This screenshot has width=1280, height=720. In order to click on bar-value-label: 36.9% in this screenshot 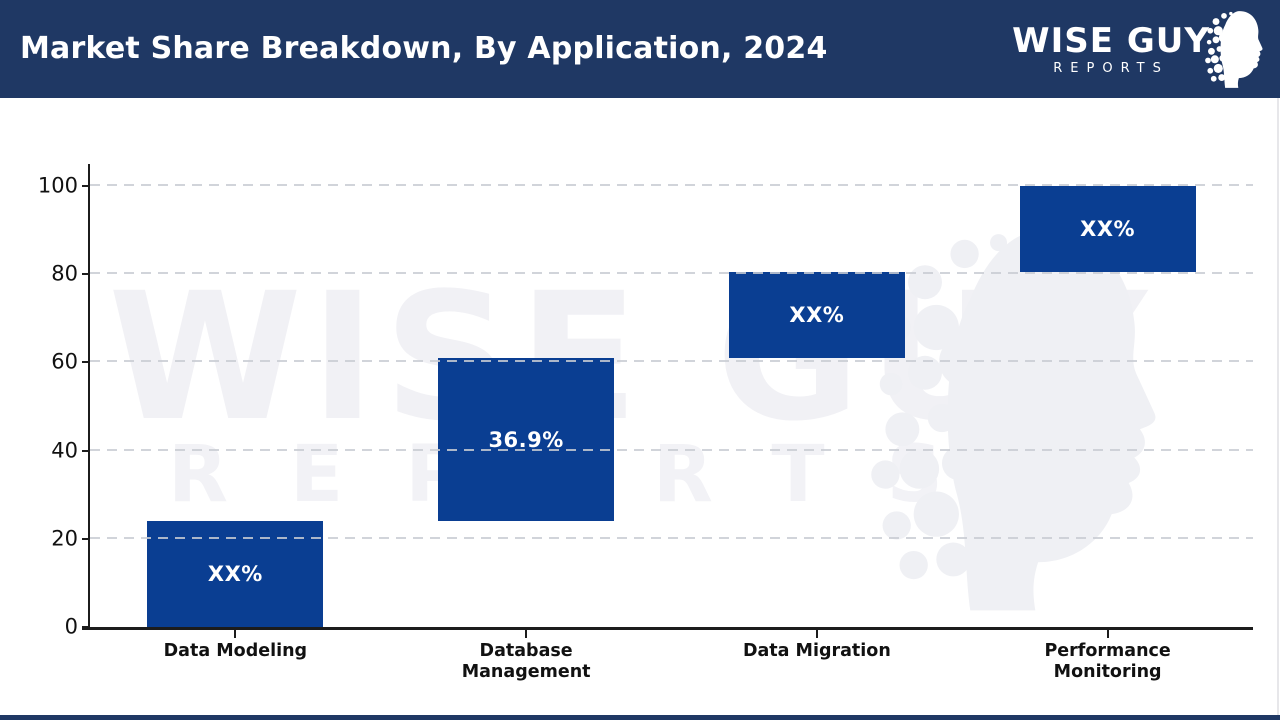, I will do `click(526, 439)`.